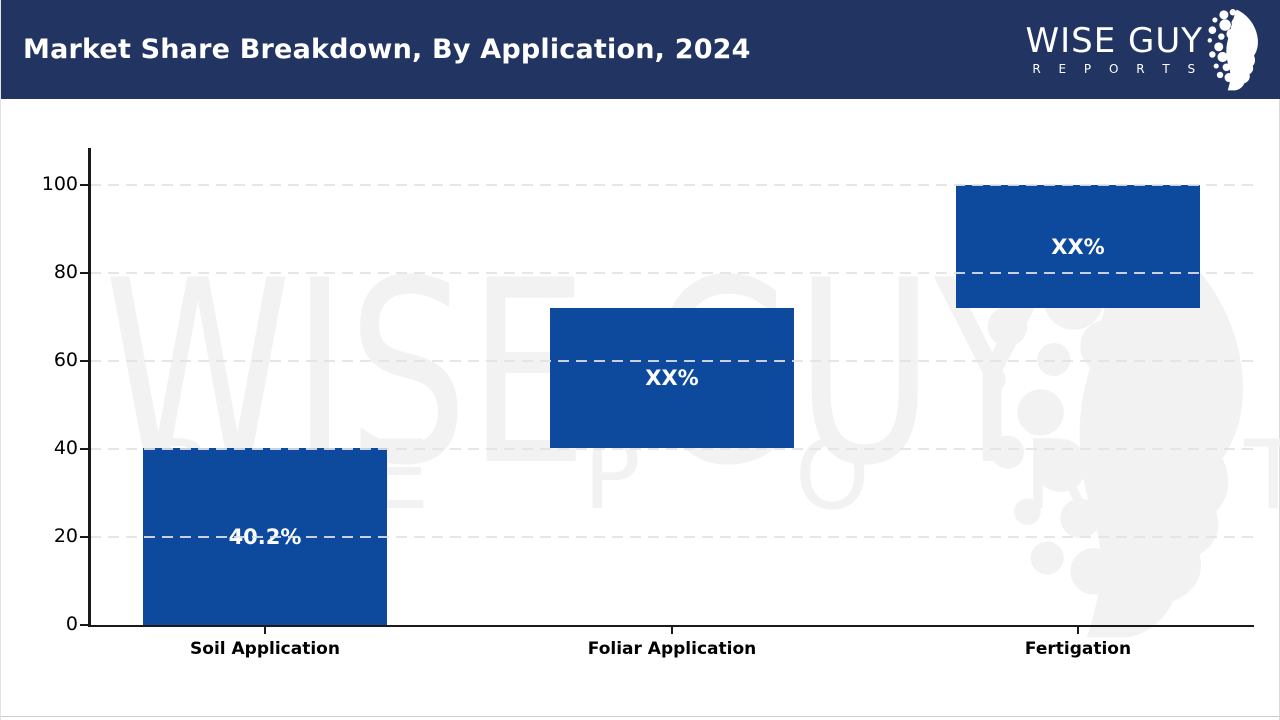  Describe the element at coordinates (65, 448) in the screenshot. I see `y-tick-label: 40` at that location.